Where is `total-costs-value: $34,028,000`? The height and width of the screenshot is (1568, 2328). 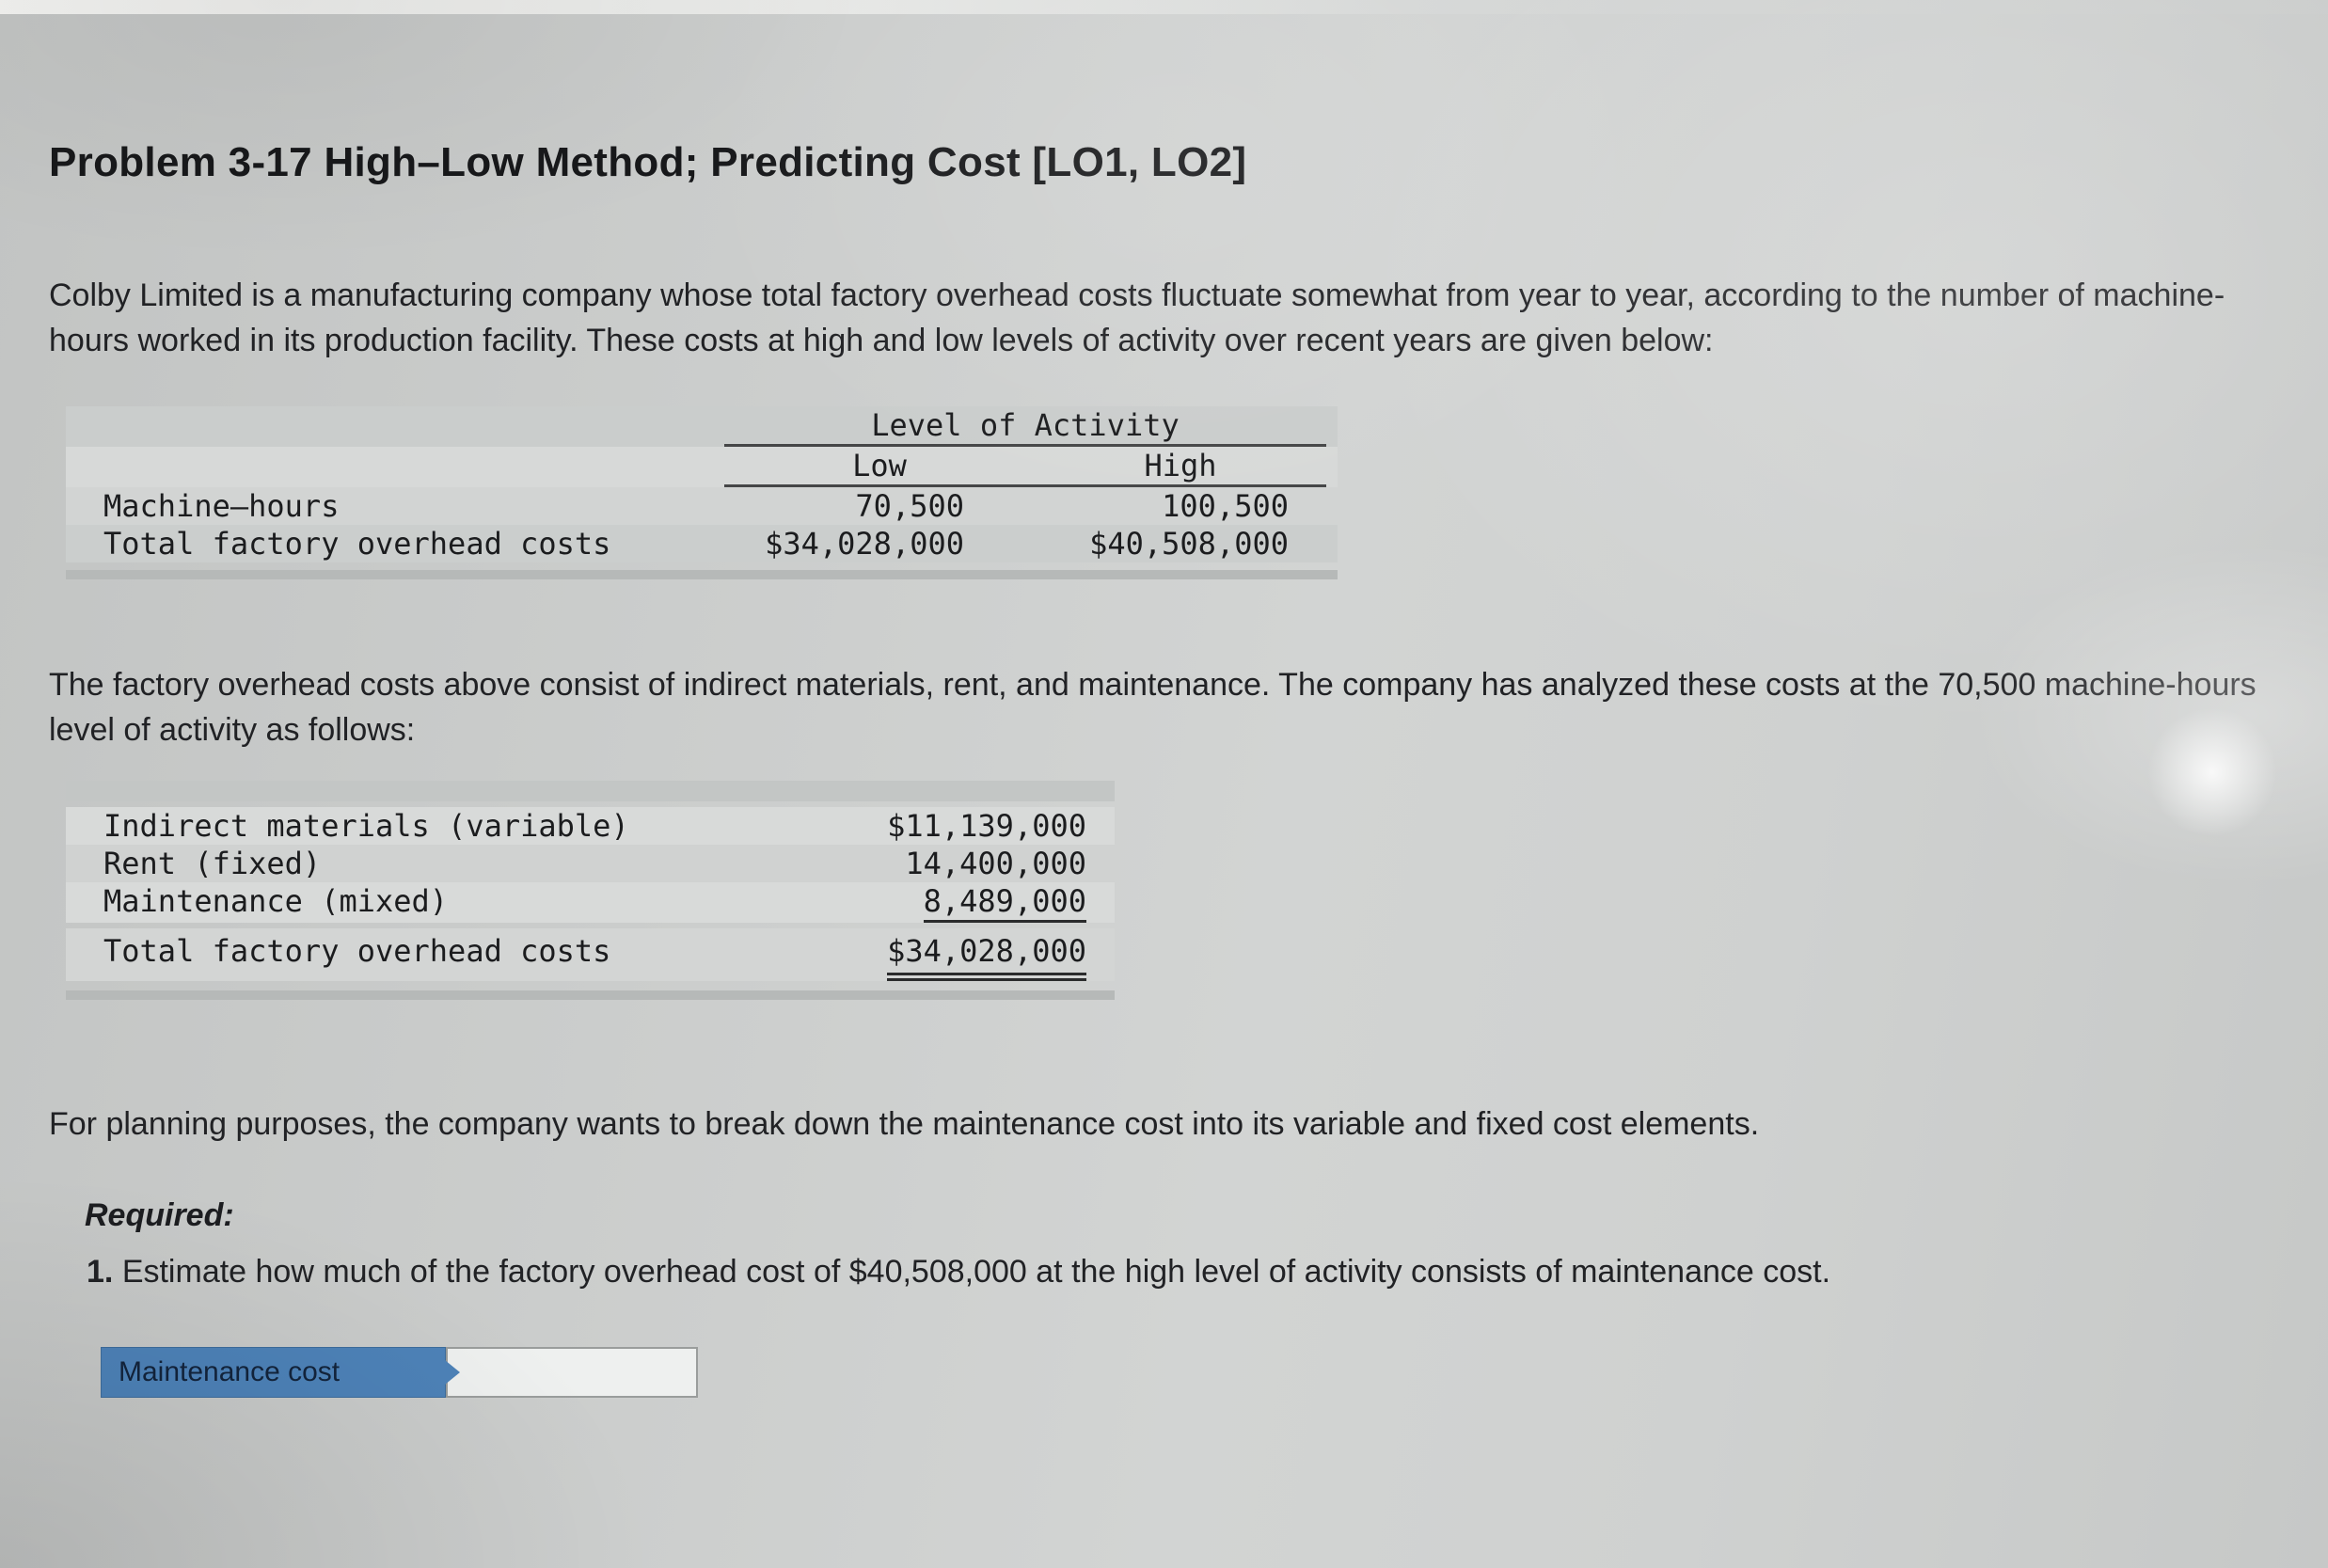
total-costs-value: $34,028,000 is located at coordinates (900, 957).